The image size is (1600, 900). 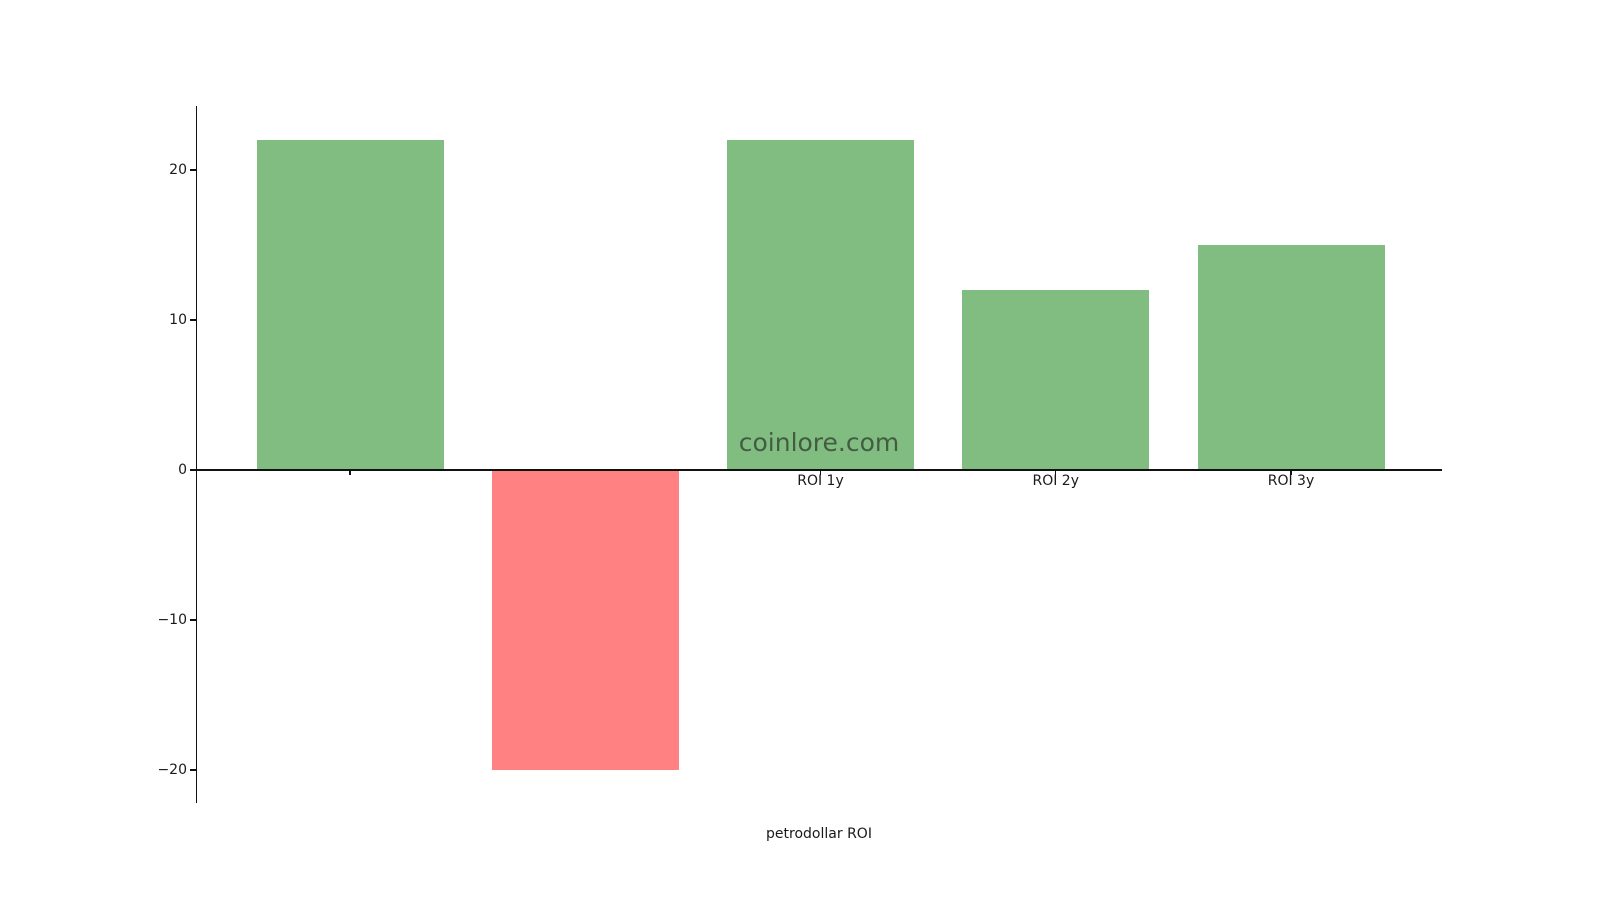 I want to click on x-tick-label-roi-2y: ROI 2y, so click(x=1056, y=481).